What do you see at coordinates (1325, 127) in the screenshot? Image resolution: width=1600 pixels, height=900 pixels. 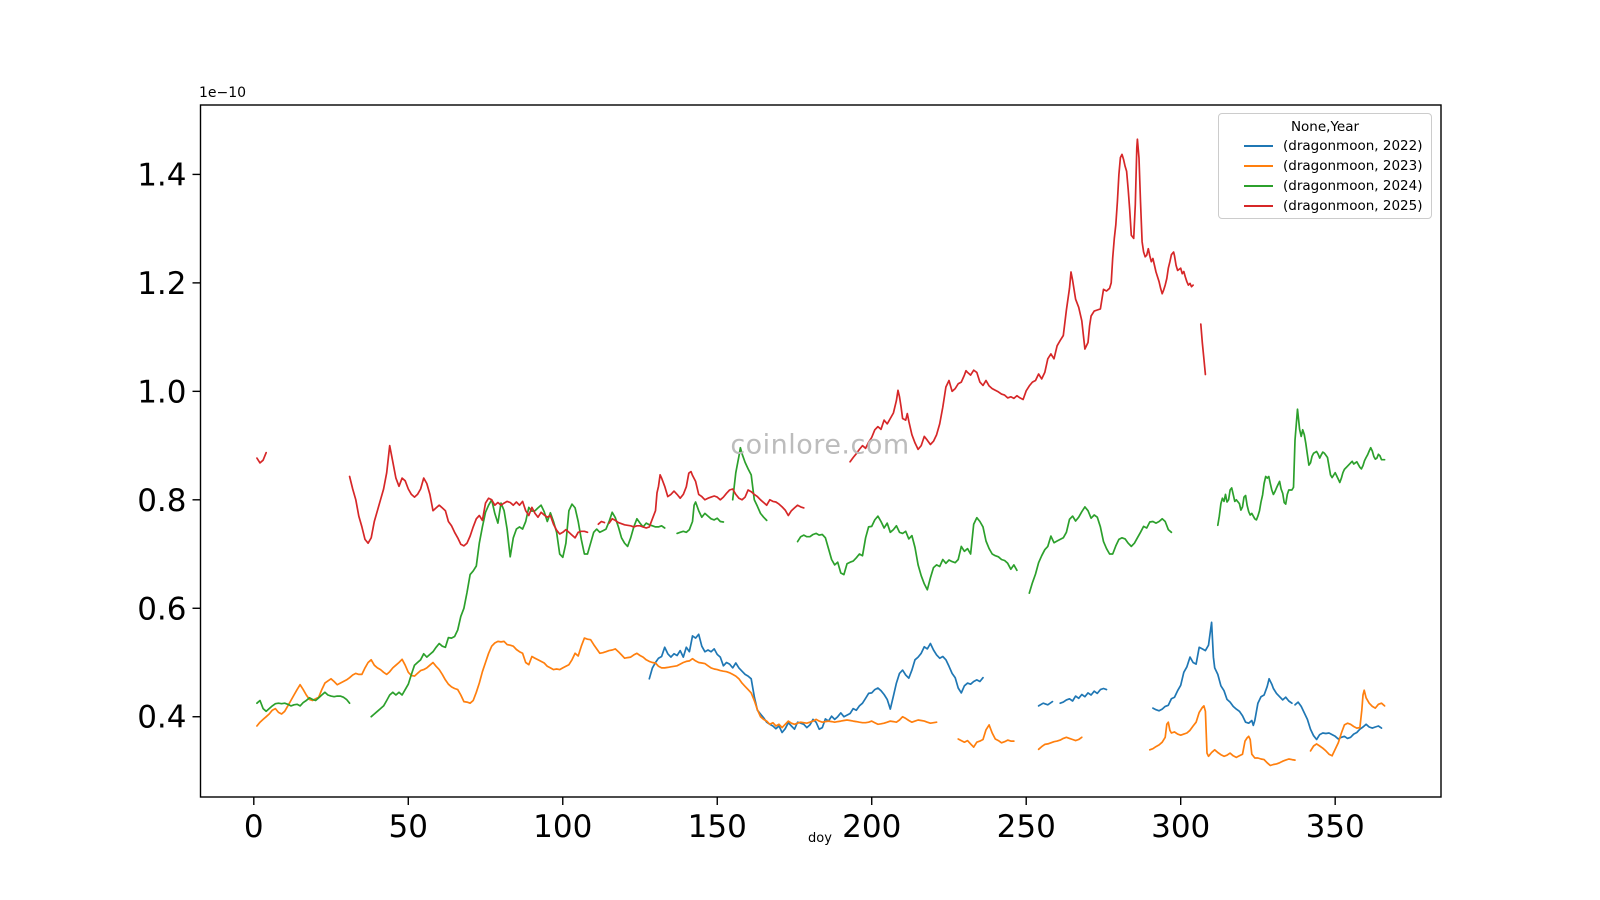 I see `legend-title: None,Year` at bounding box center [1325, 127].